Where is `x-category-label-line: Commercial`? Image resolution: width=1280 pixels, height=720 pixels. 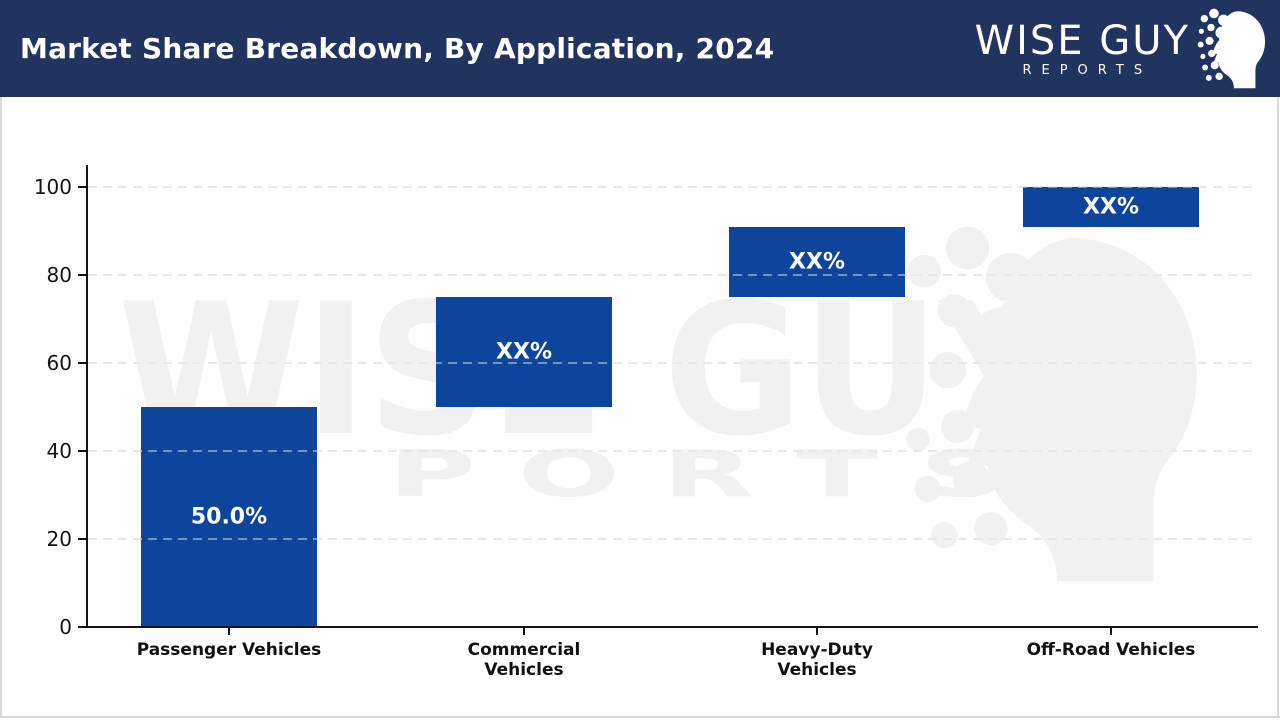 x-category-label-line: Commercial is located at coordinates (524, 650).